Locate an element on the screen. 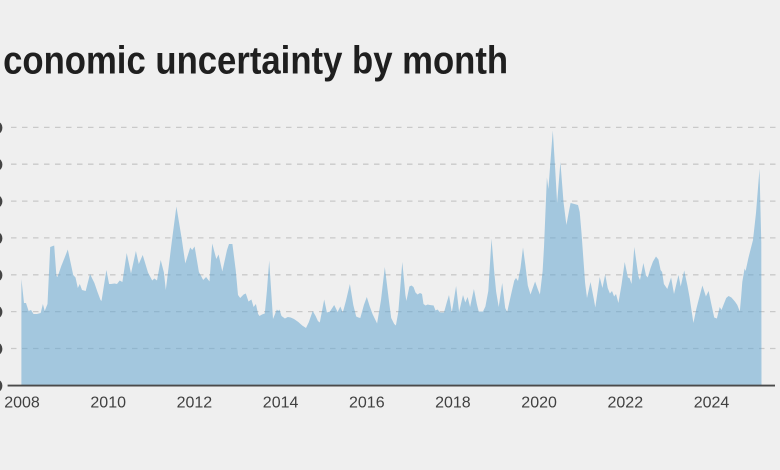 Image resolution: width=780 pixels, height=470 pixels. svg-text: 2022 is located at coordinates (626, 403).